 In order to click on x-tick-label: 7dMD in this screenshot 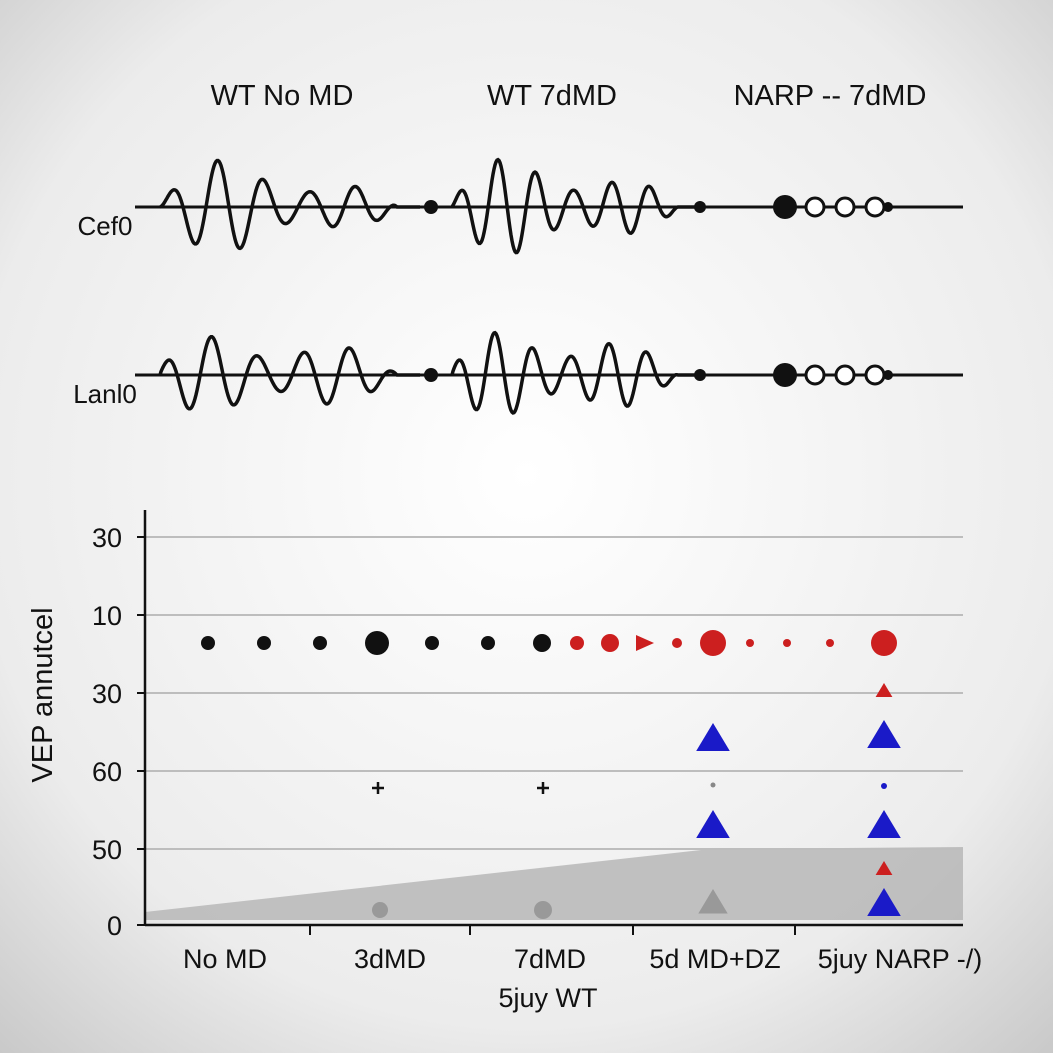, I will do `click(550, 959)`.